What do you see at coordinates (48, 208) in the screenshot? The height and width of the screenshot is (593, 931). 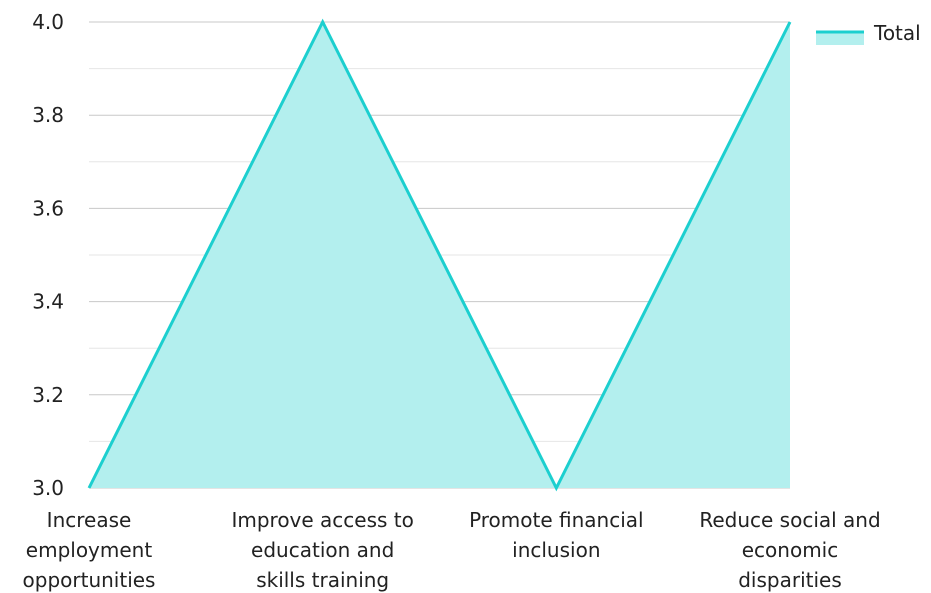 I see `y-tick-label: 3.6` at bounding box center [48, 208].